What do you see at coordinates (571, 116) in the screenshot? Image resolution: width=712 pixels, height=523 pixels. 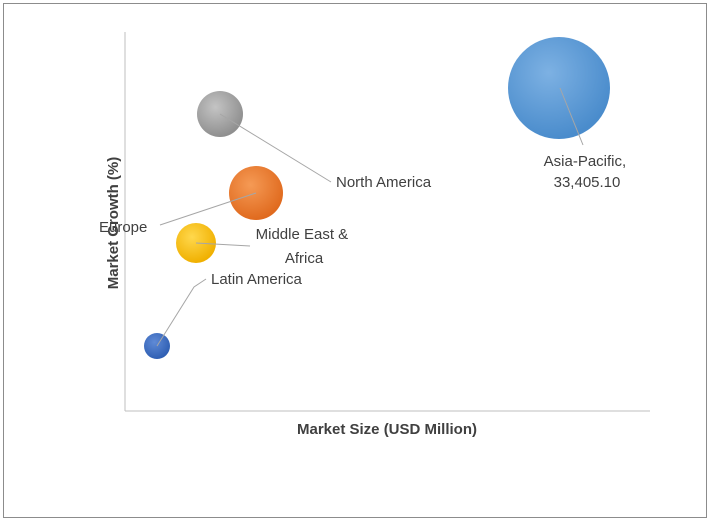 I see `leader-asia-pacific` at bounding box center [571, 116].